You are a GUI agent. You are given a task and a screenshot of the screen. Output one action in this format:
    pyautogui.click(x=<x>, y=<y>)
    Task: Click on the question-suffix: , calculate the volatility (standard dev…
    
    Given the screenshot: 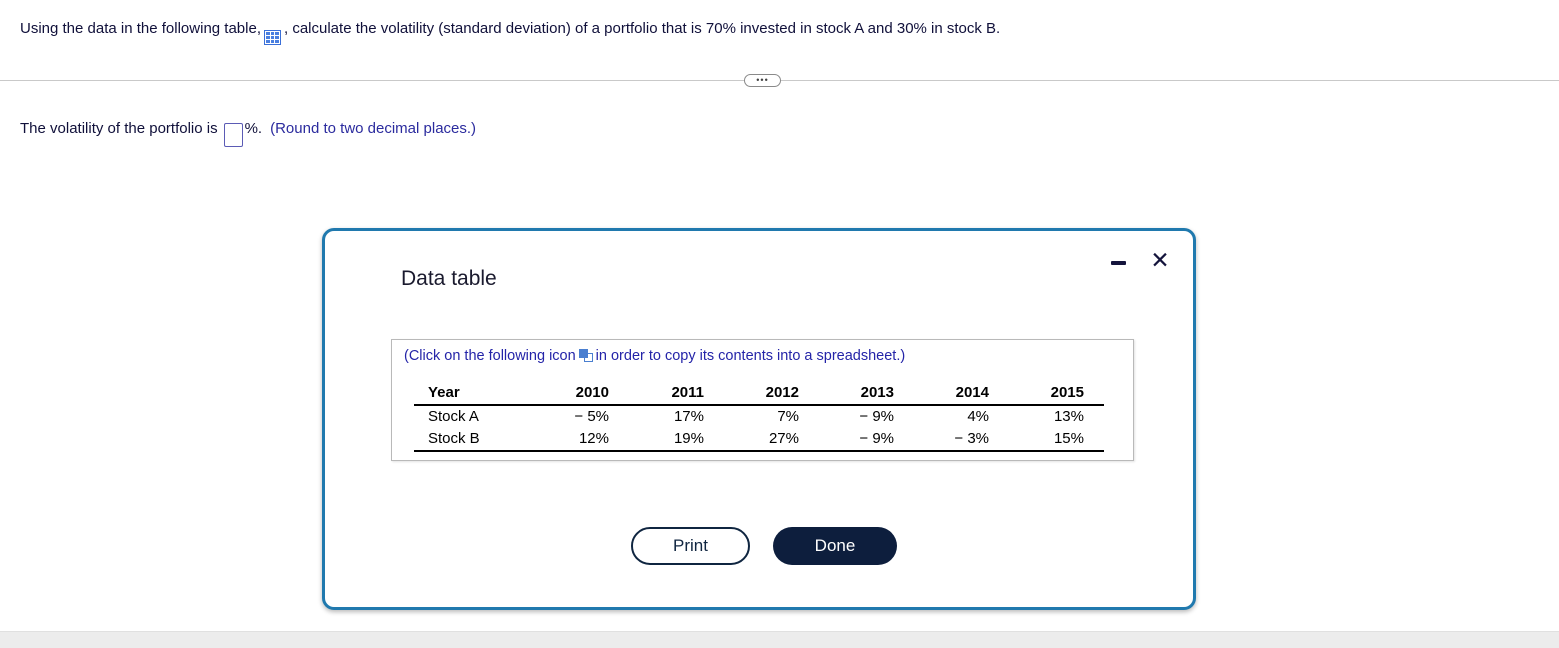 What is the action you would take?
    pyautogui.click(x=642, y=28)
    